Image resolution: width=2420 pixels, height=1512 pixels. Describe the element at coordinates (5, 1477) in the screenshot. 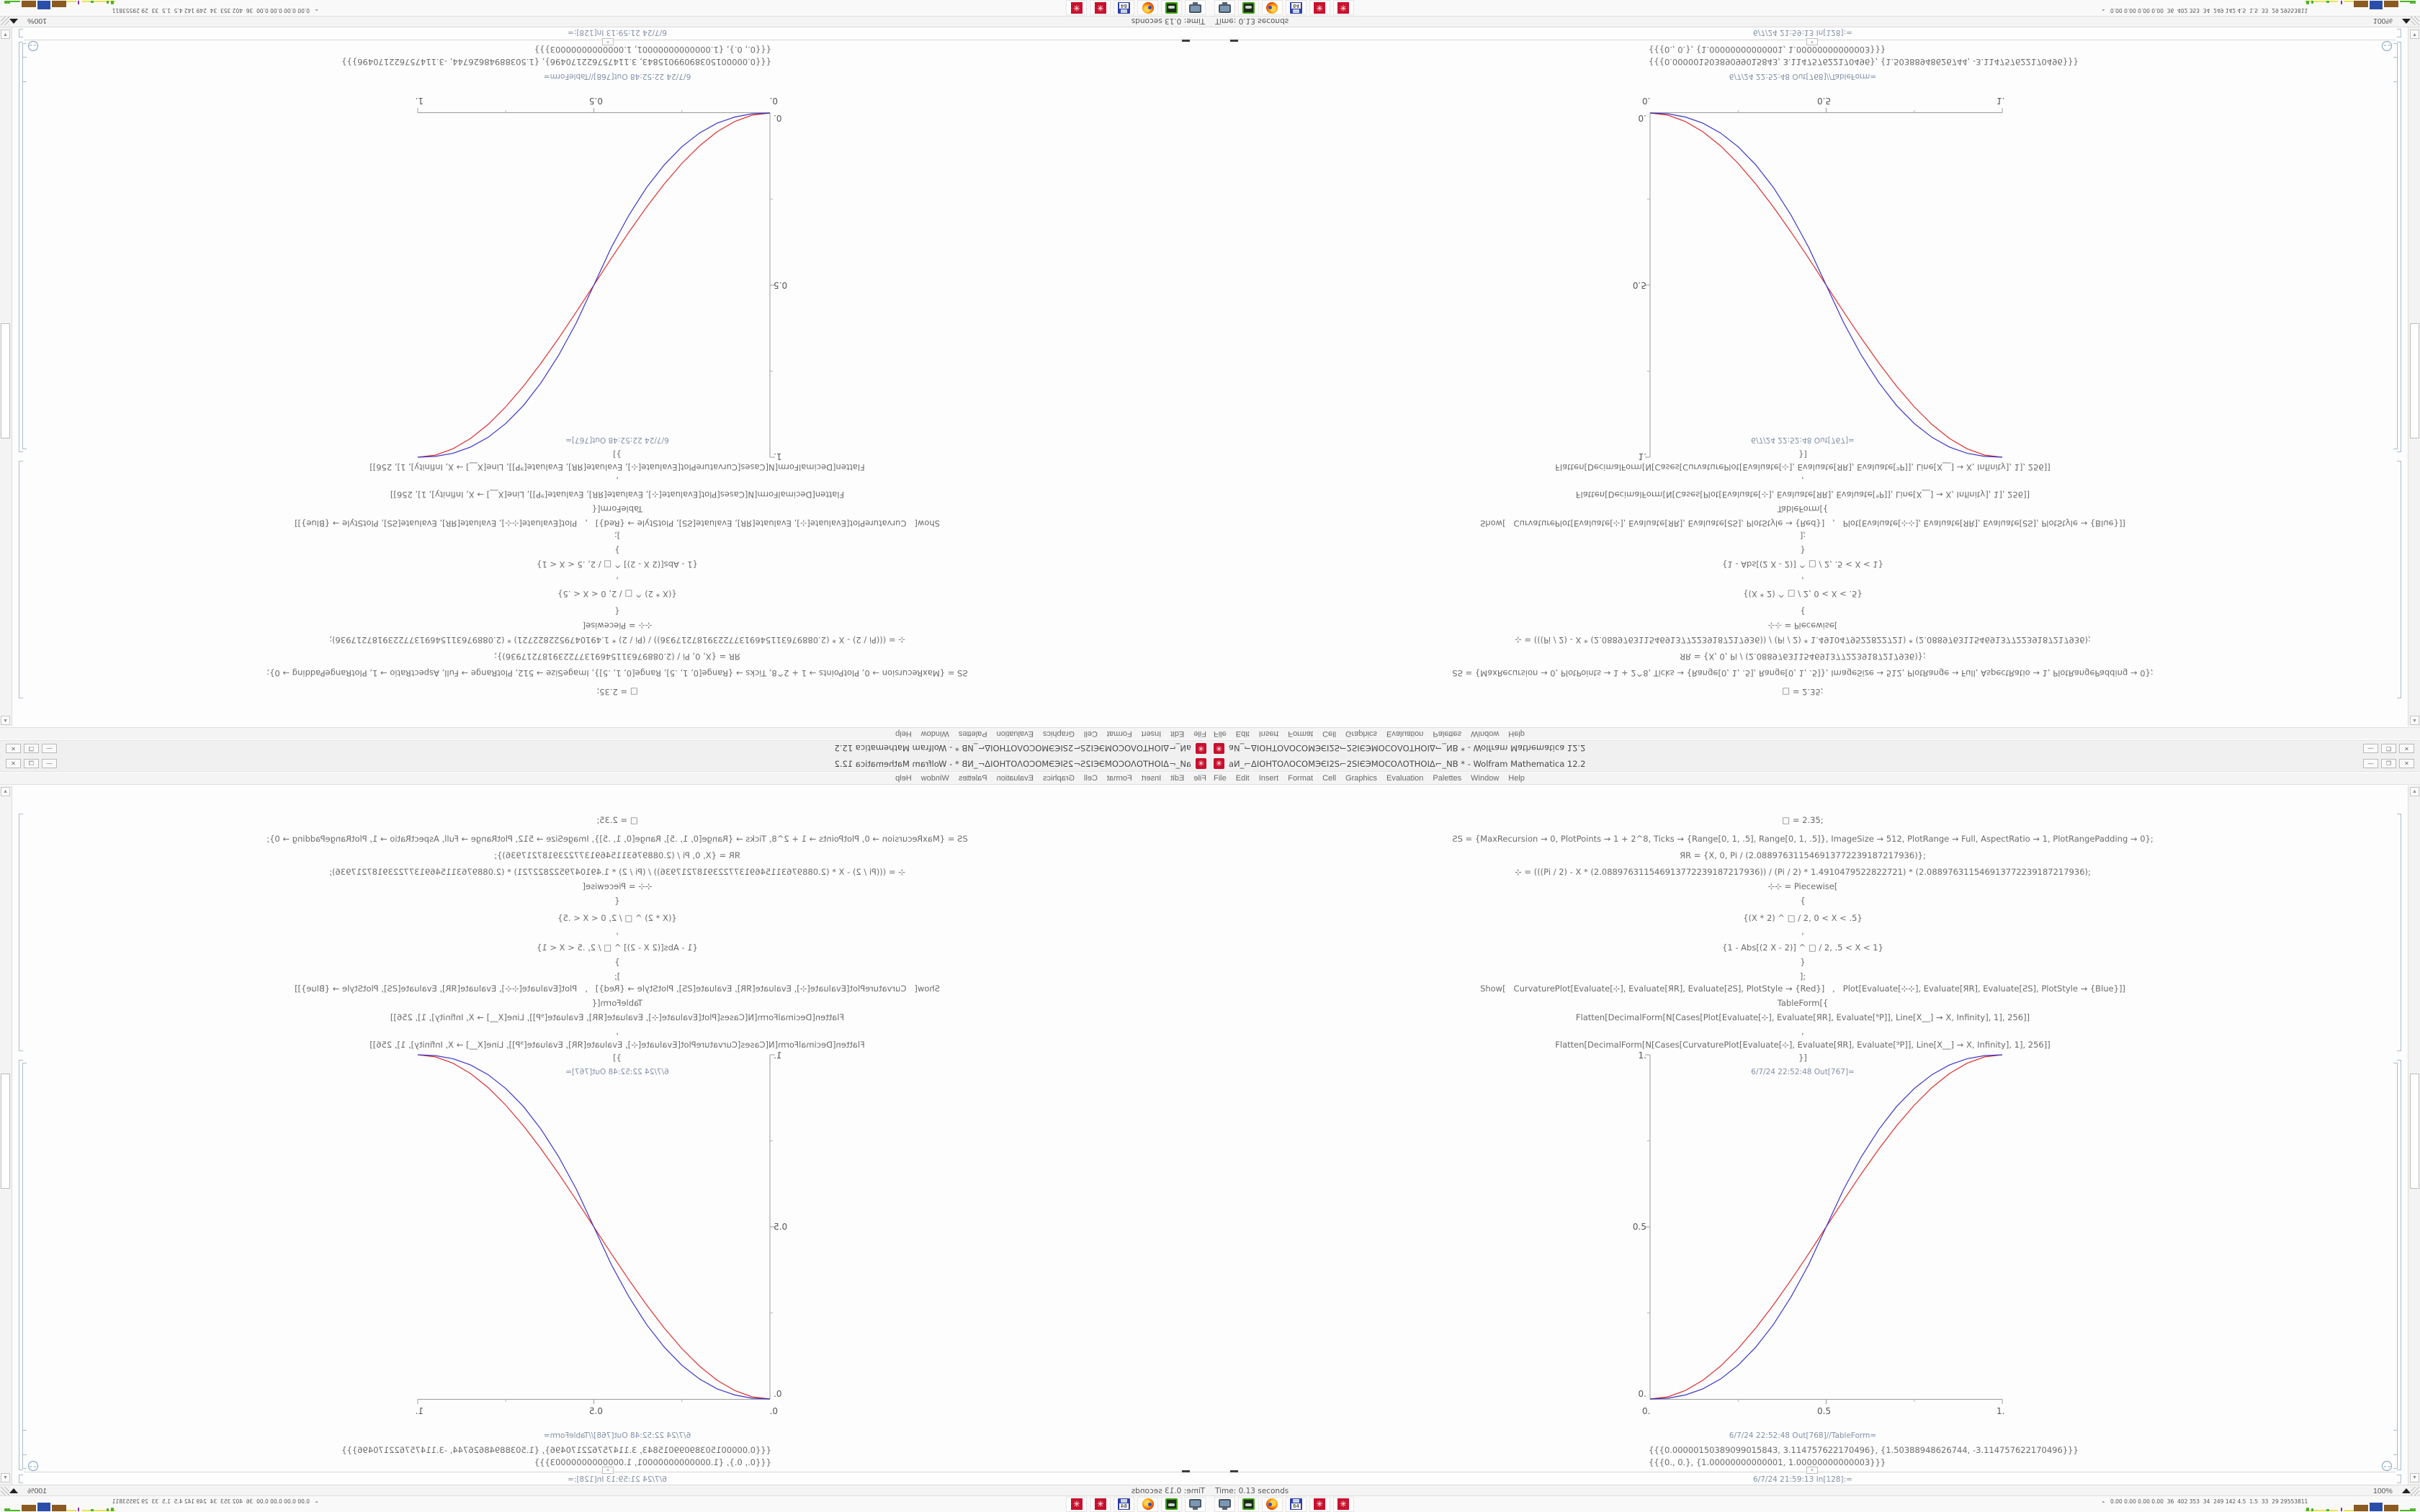

I see `scroll-down-icon: ▼` at that location.